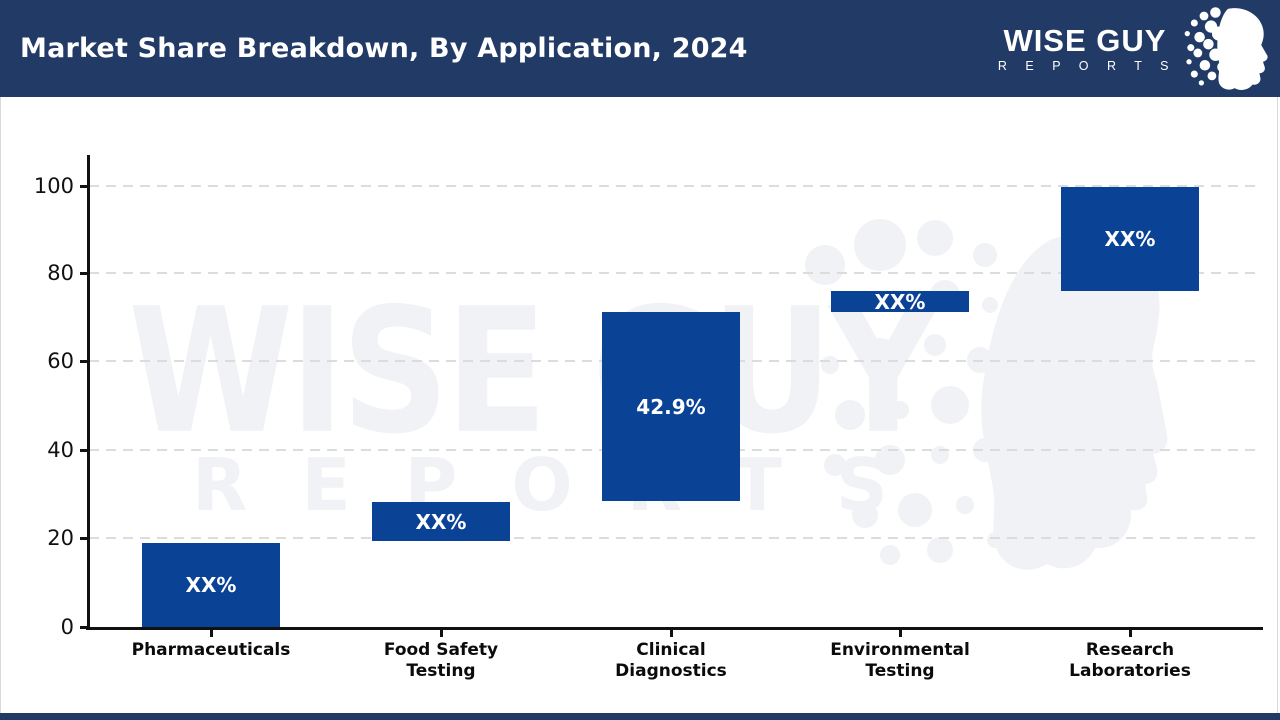  I want to click on bar-pharmaceuticals: XX%, so click(211, 585).